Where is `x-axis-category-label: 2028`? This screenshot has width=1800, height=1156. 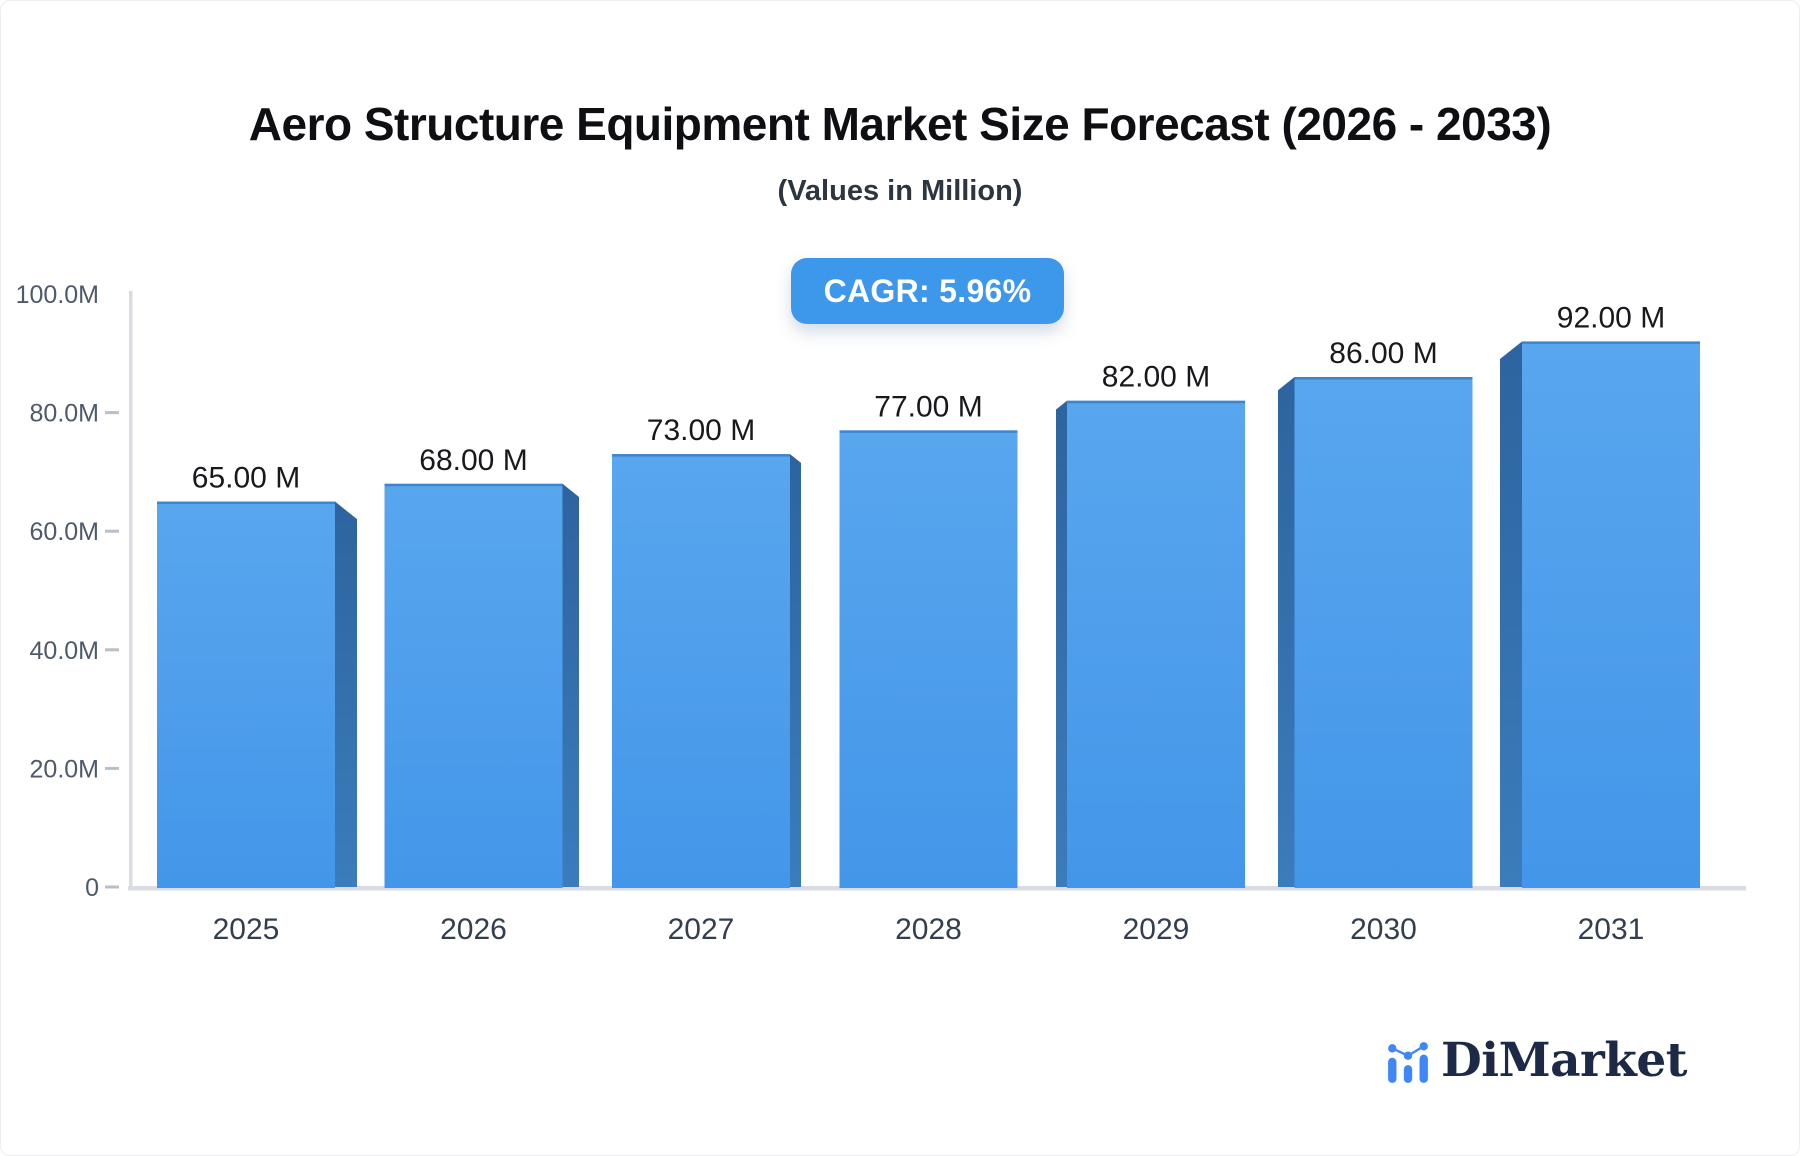 x-axis-category-label: 2028 is located at coordinates (928, 929).